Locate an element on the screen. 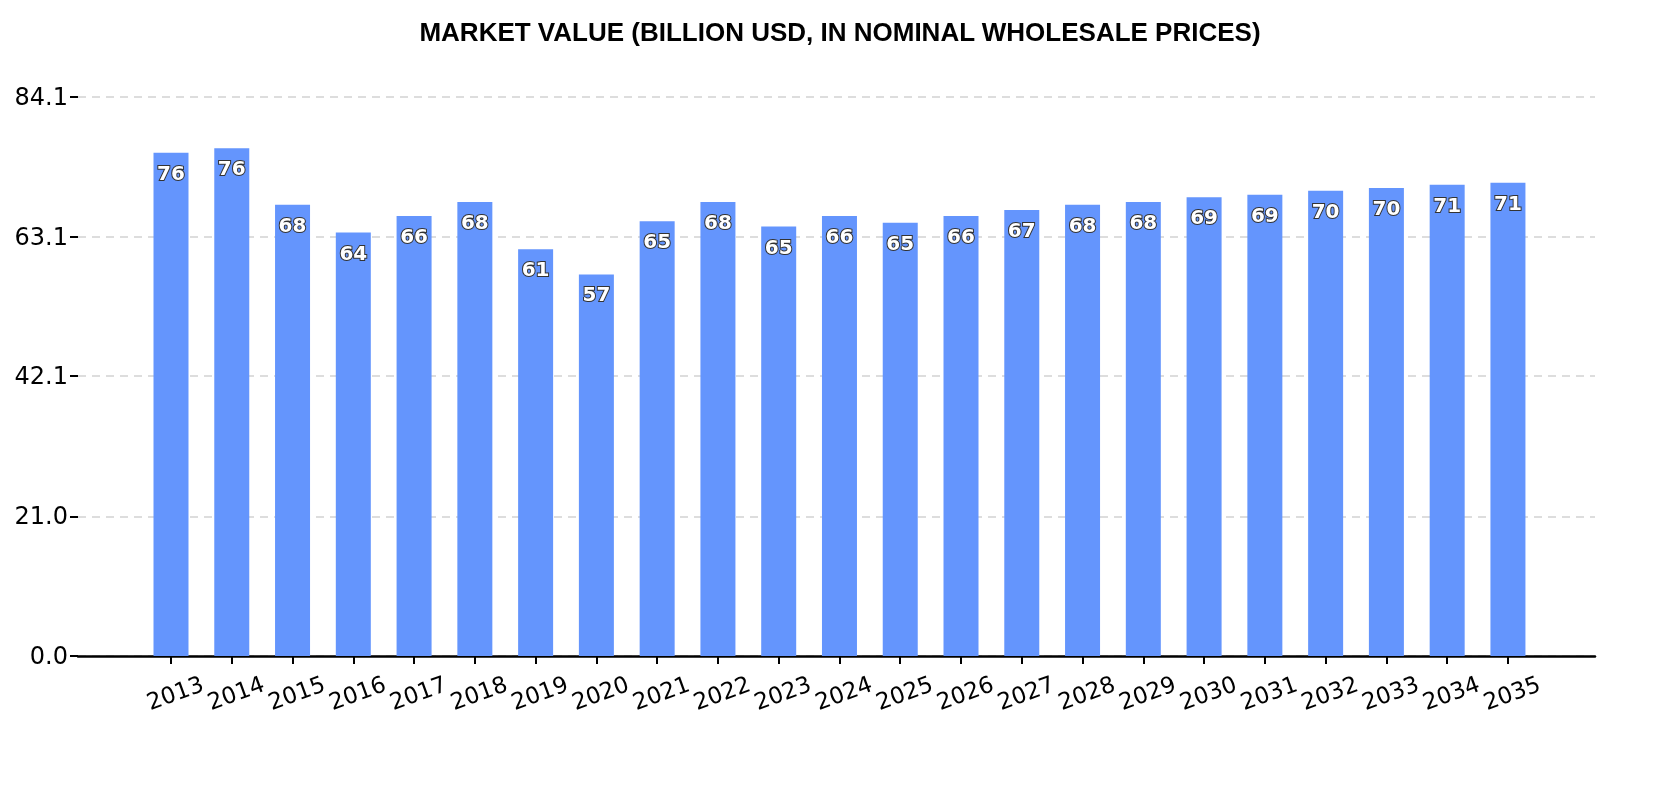 This screenshot has height=800, width=1680. y-tick-label: 21.0 is located at coordinates (41, 516).